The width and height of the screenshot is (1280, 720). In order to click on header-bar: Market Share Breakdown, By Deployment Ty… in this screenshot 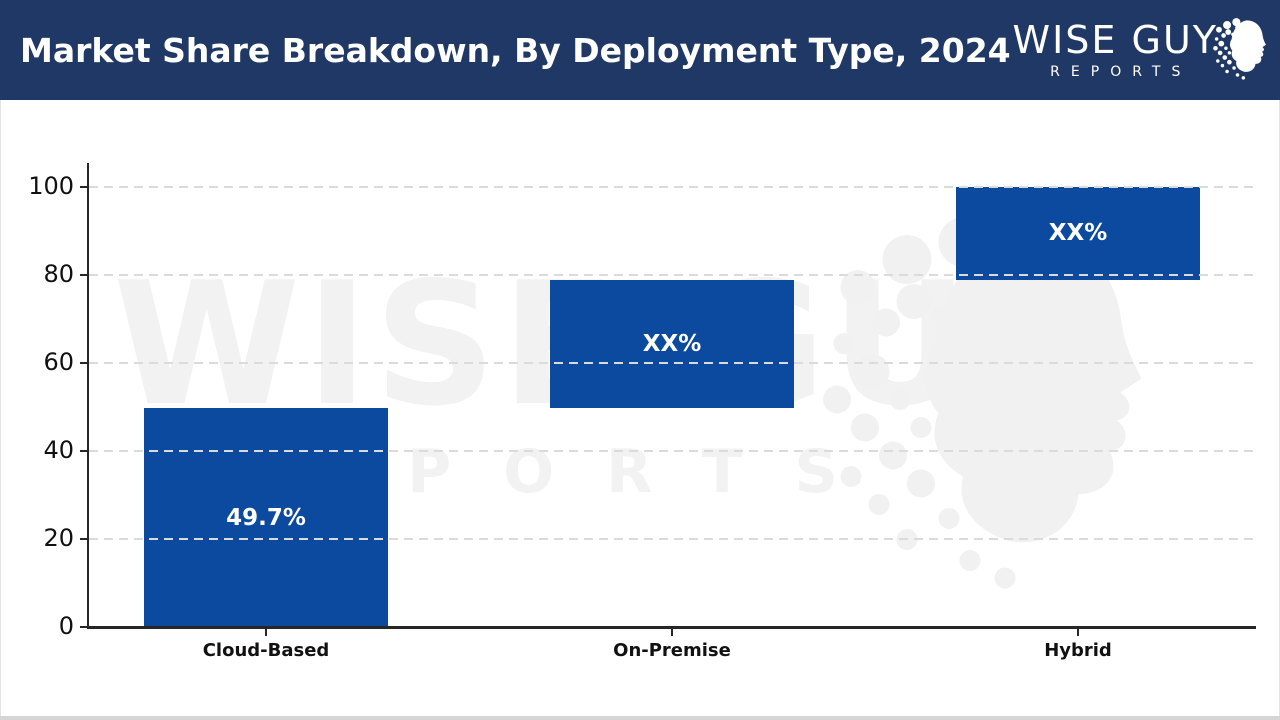, I will do `click(640, 50)`.